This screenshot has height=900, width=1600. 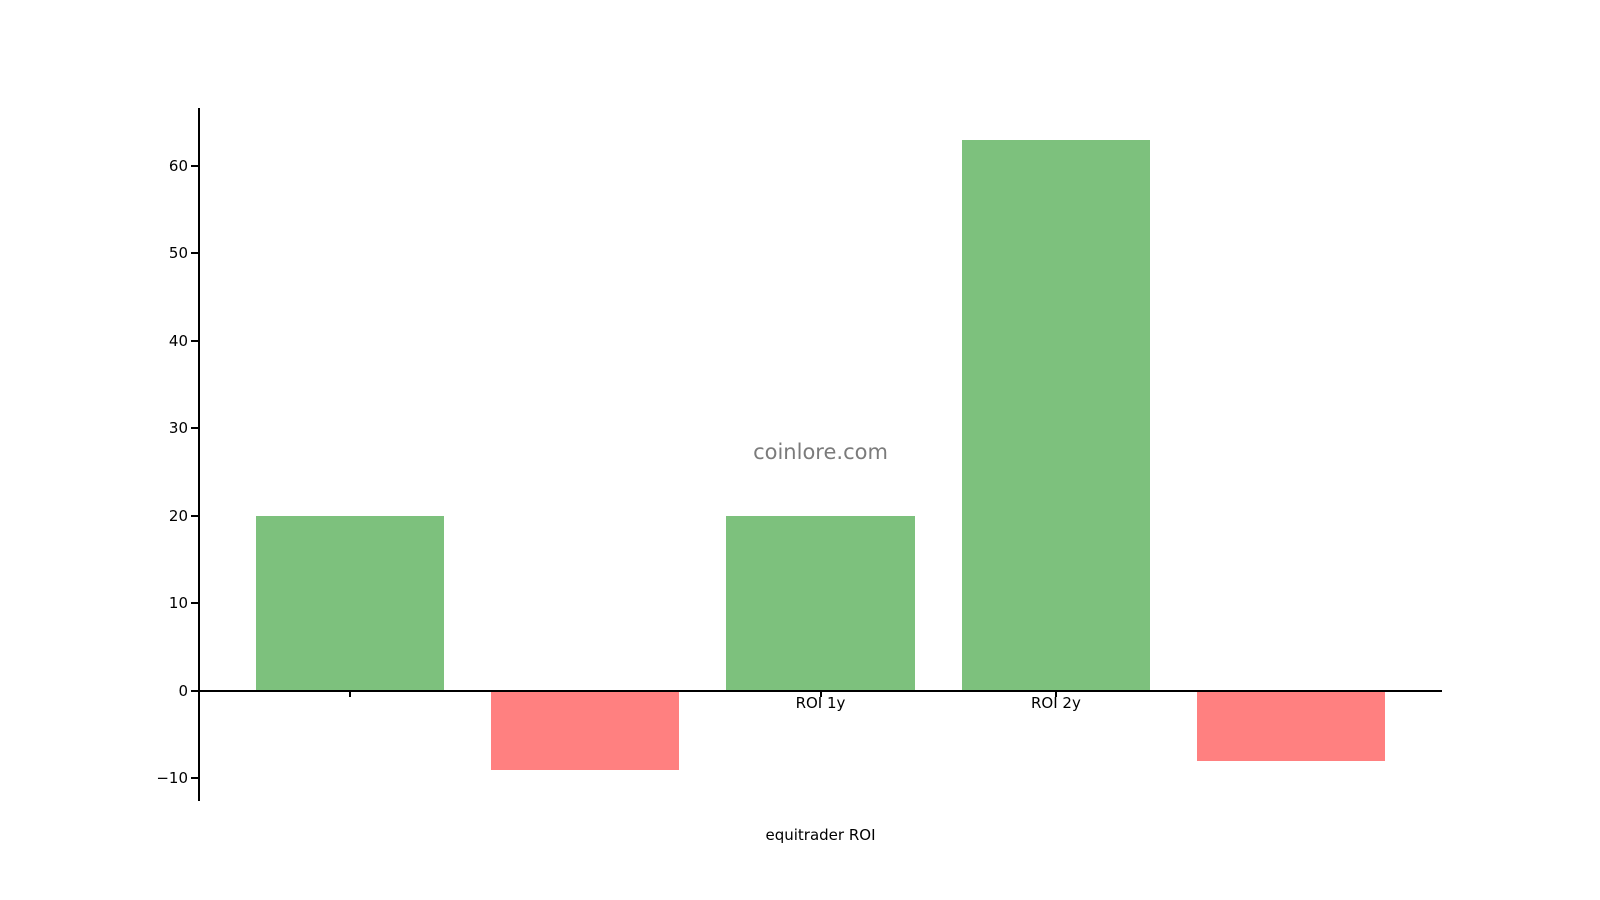 What do you see at coordinates (172, 778) in the screenshot?
I see `y-tick-label: −10` at bounding box center [172, 778].